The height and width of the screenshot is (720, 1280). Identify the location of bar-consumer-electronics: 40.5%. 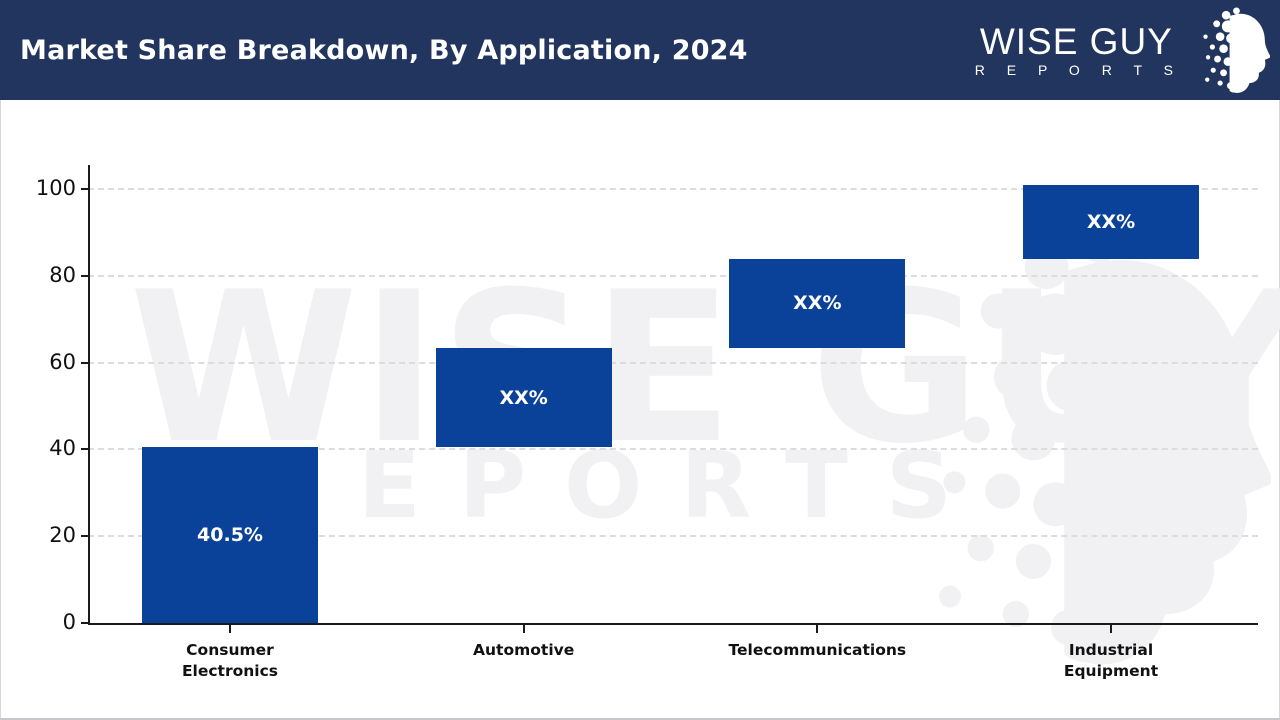
(230, 535).